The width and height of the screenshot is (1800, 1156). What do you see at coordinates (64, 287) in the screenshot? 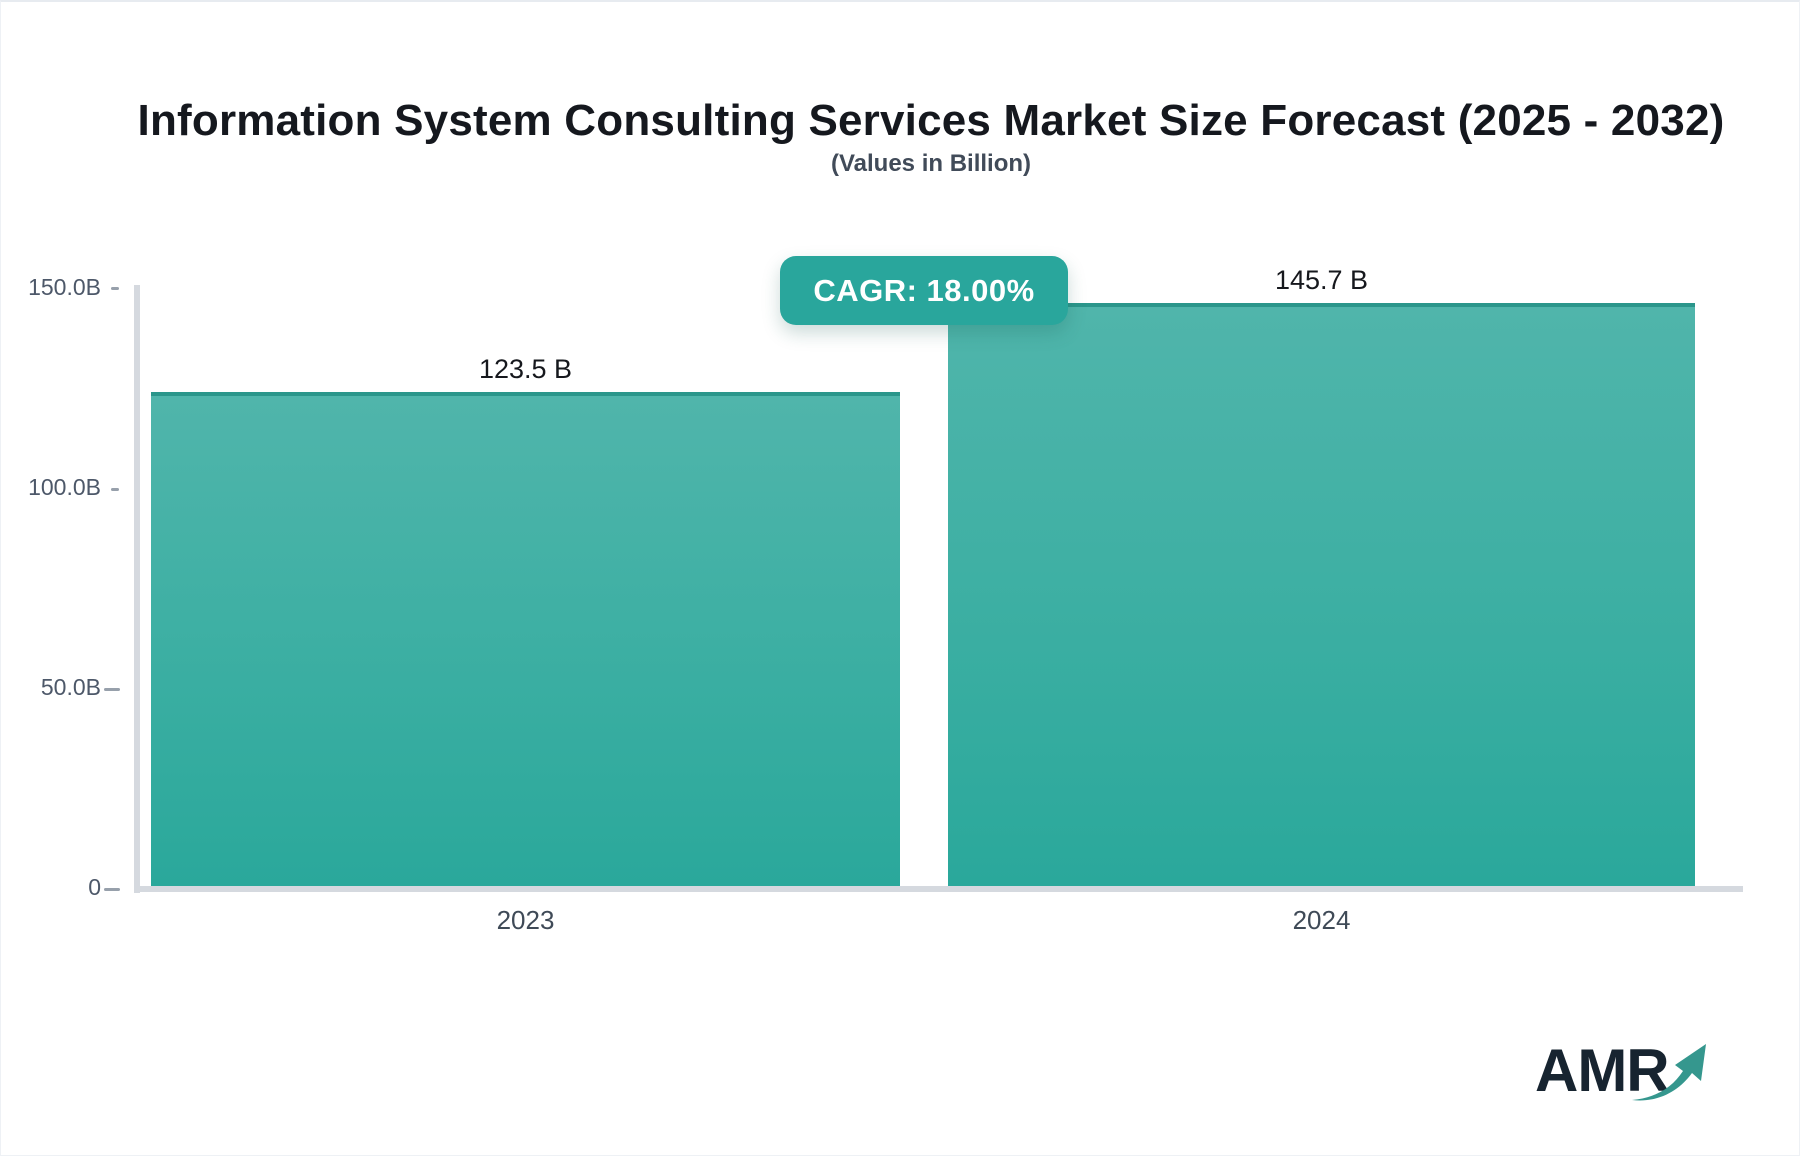
I see `y-tick-label-150: 150.0B` at bounding box center [64, 287].